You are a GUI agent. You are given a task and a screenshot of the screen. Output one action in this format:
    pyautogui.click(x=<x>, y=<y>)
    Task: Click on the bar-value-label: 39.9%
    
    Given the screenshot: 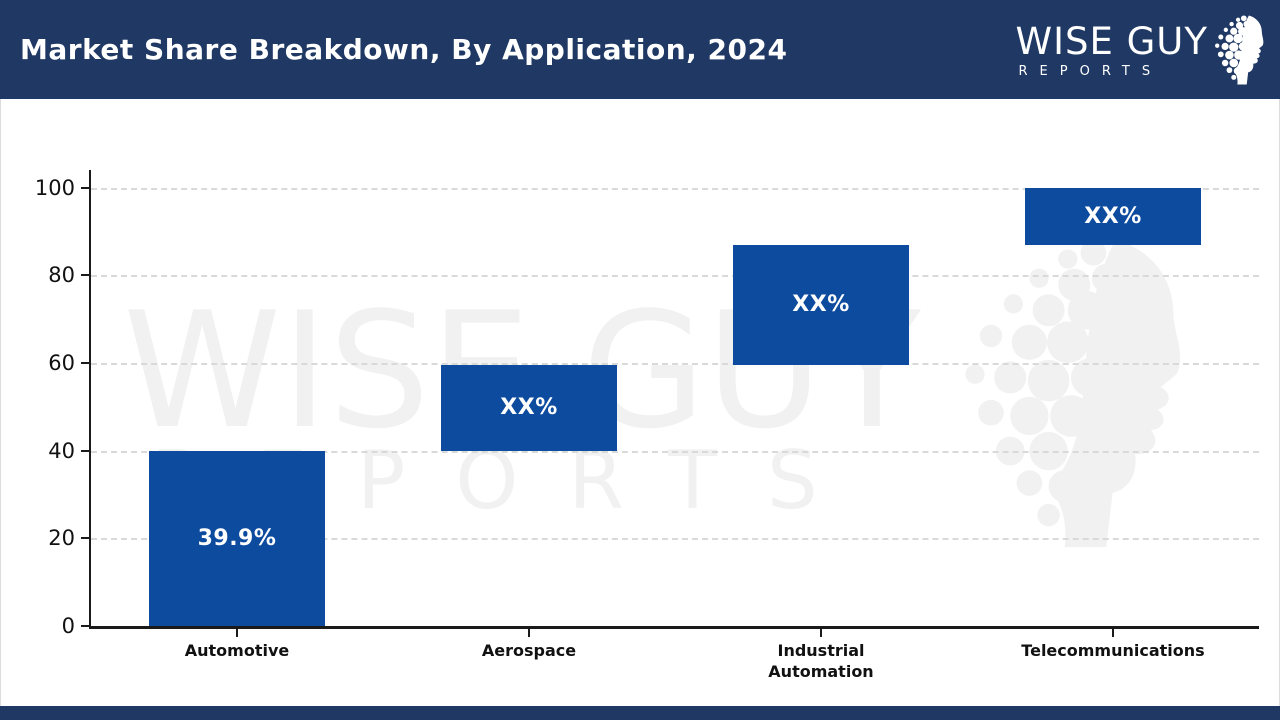 What is the action you would take?
    pyautogui.click(x=237, y=539)
    